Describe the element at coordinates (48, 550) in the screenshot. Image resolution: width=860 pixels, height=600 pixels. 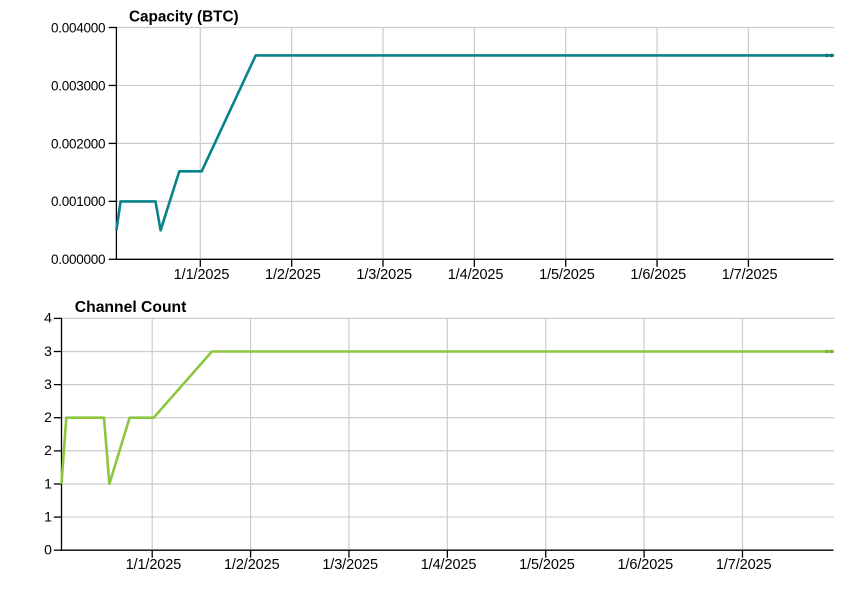
I see `svg-text: 0` at that location.